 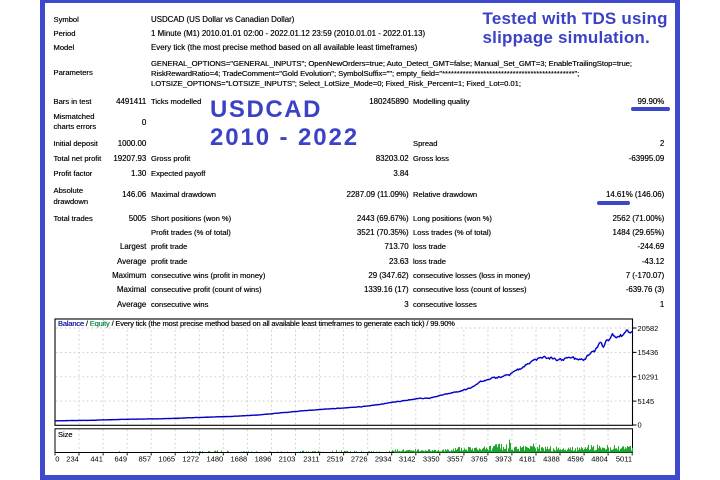 I want to click on svg-text: 3557, so click(x=455, y=458).